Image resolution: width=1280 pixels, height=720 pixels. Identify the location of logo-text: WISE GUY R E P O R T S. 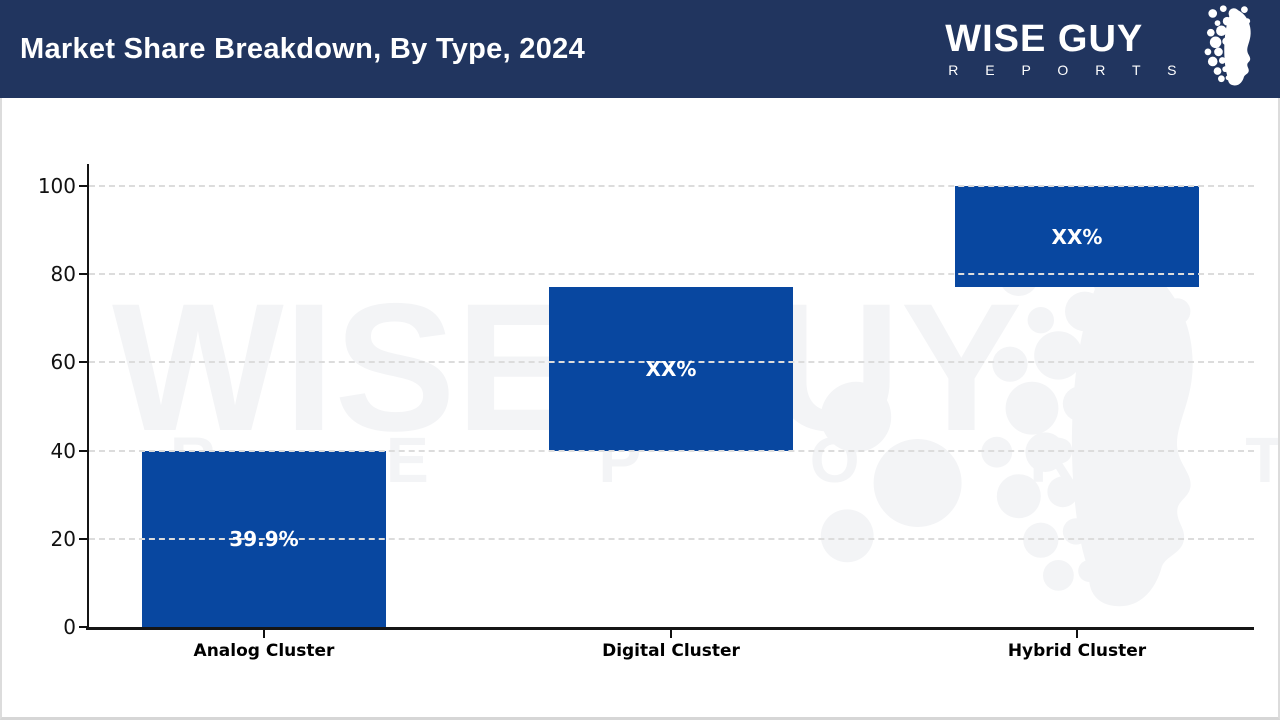
(1066, 49).